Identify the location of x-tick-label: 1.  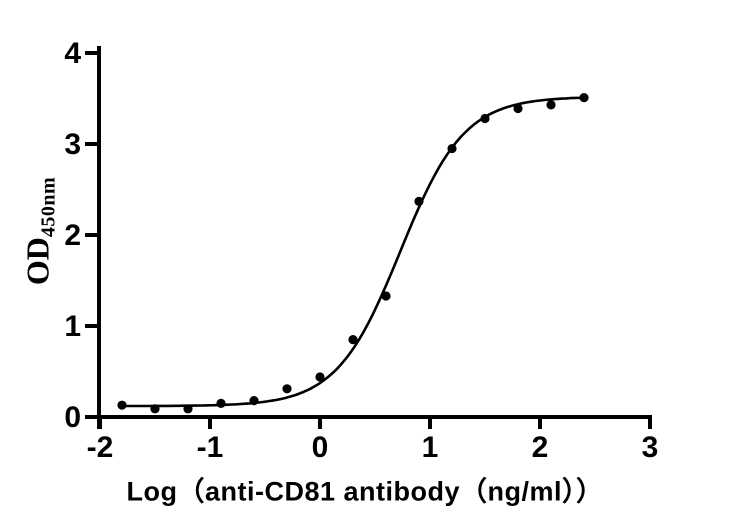
(430, 447).